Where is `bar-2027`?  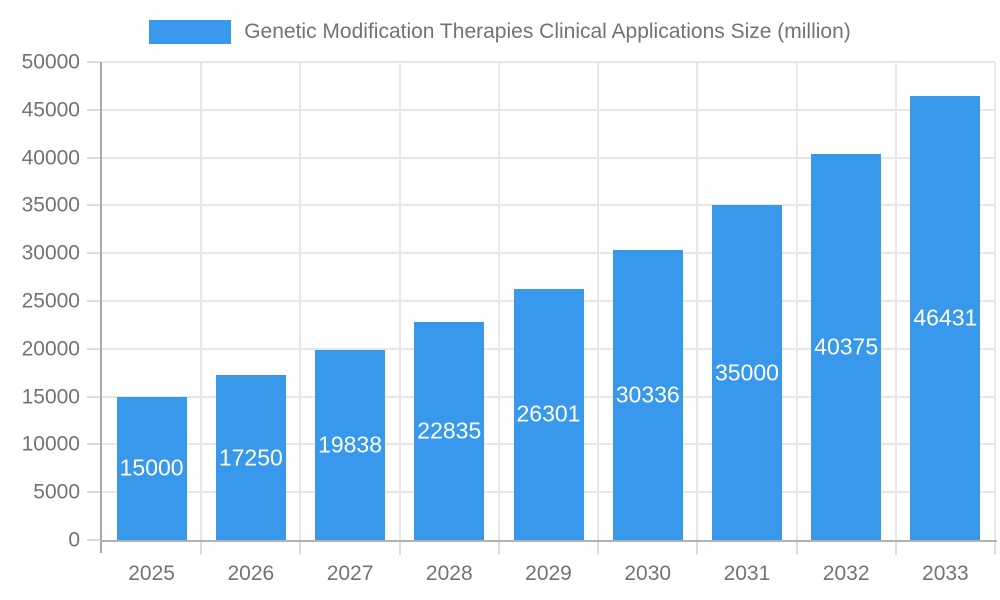
bar-2027 is located at coordinates (350, 445).